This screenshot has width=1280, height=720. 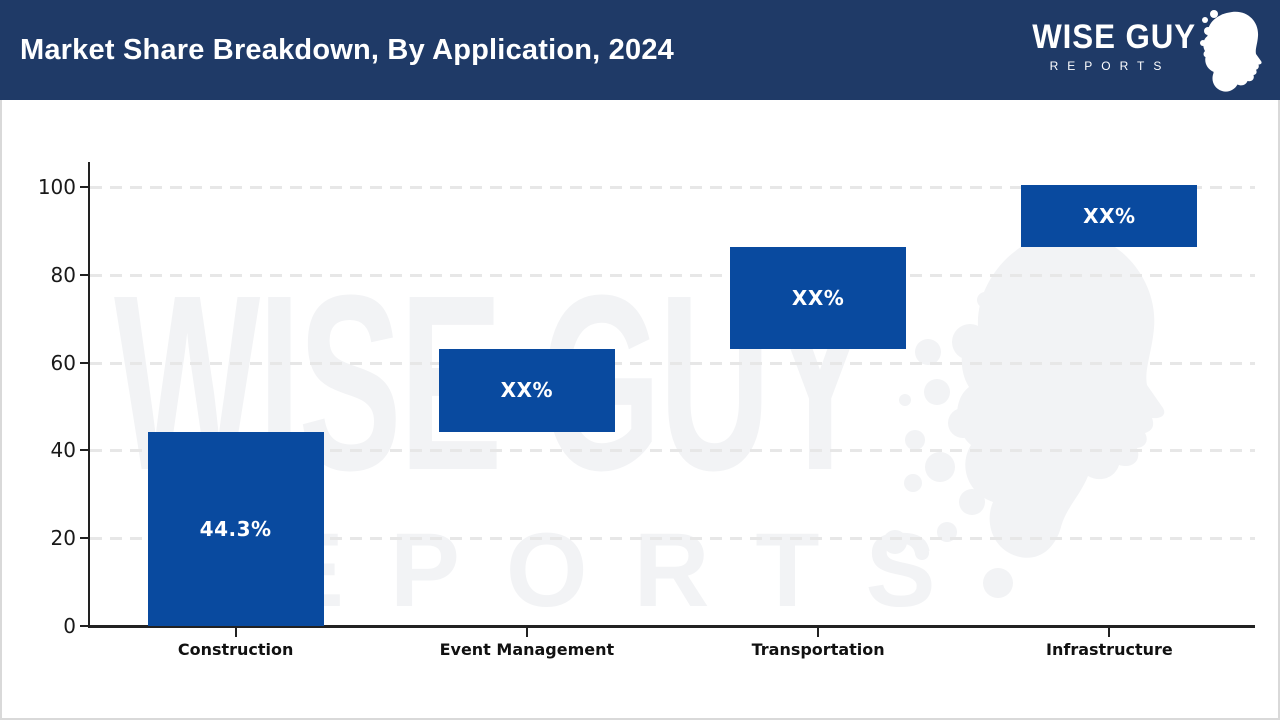 I want to click on y-tick-label: 20, so click(x=63, y=538).